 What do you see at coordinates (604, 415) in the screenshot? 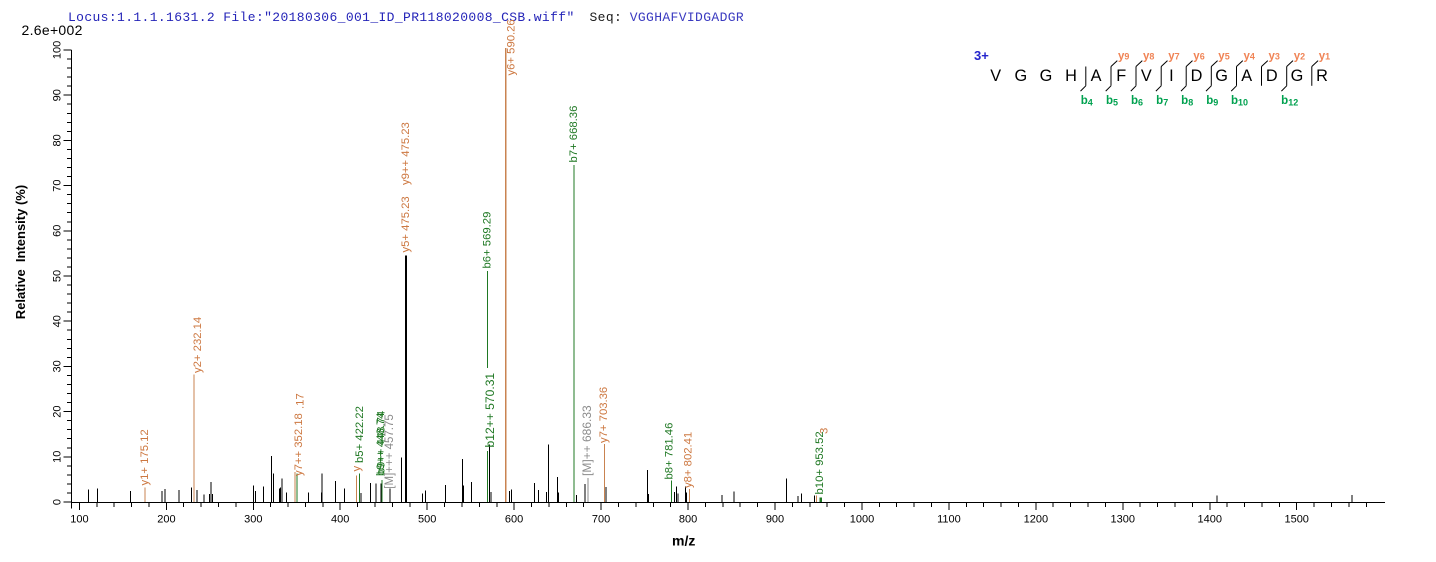
I see `svg-text: y7+ 703.36` at bounding box center [604, 415].